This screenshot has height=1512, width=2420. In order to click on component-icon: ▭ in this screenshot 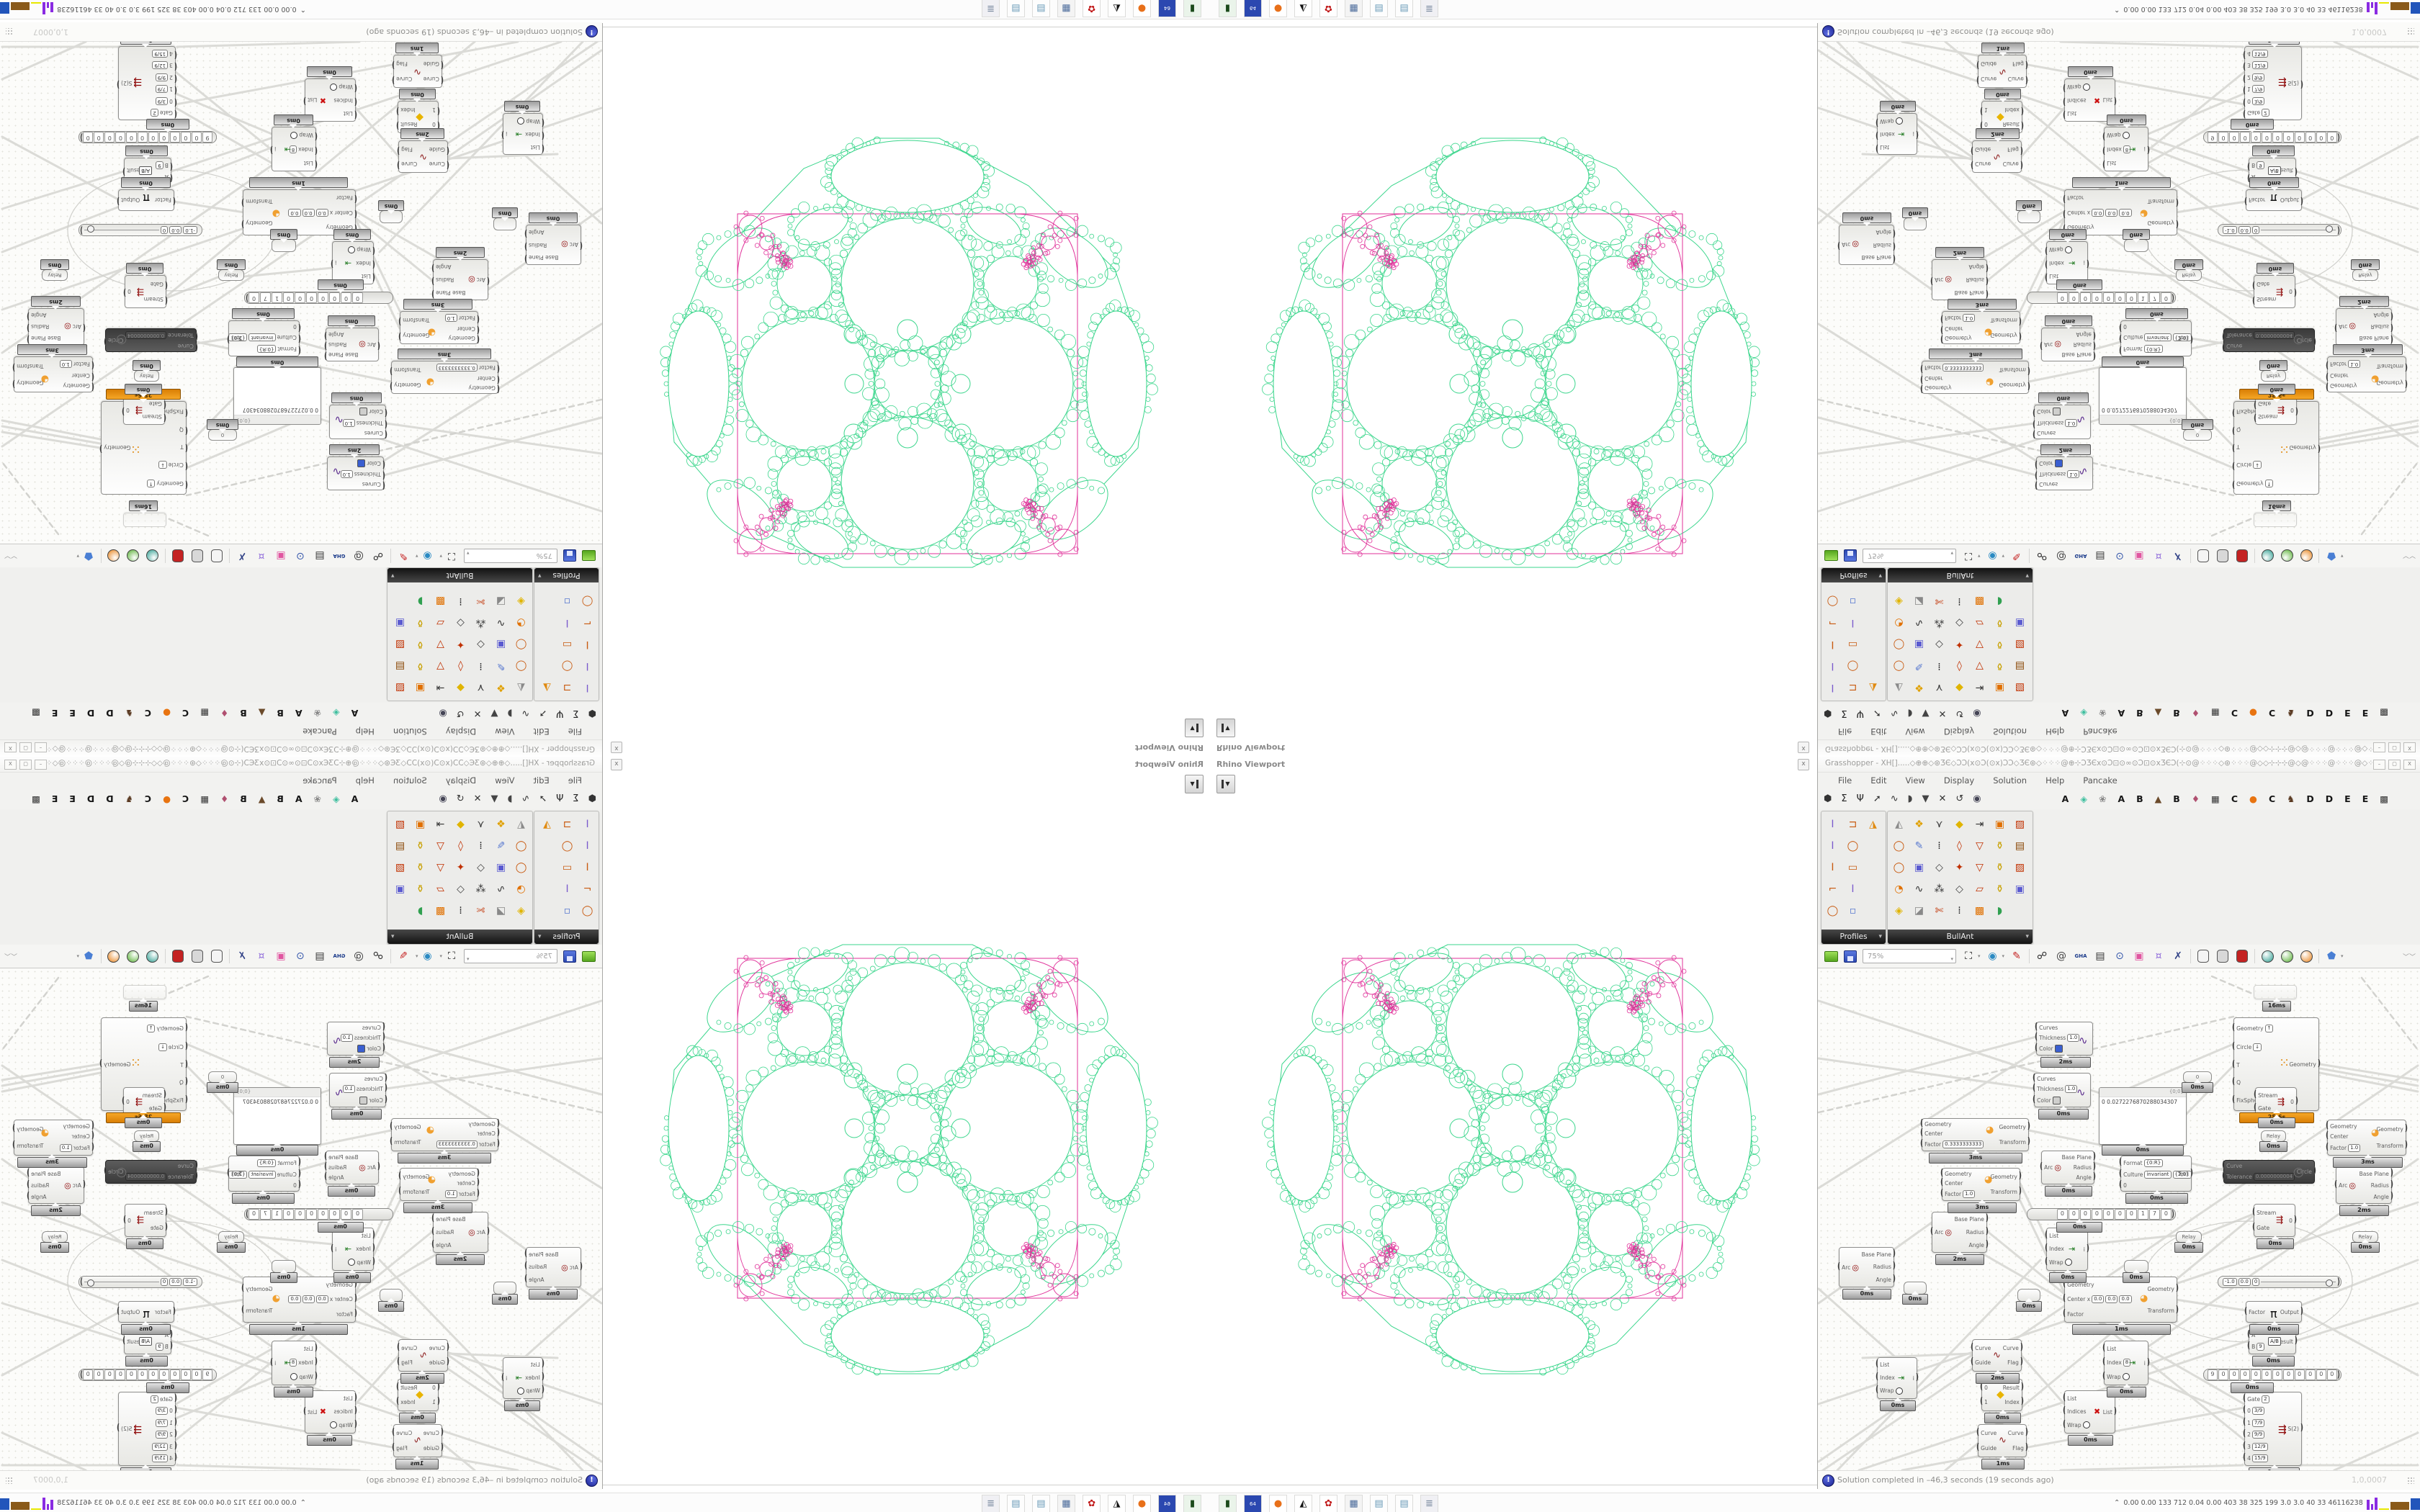, I will do `click(1852, 645)`.